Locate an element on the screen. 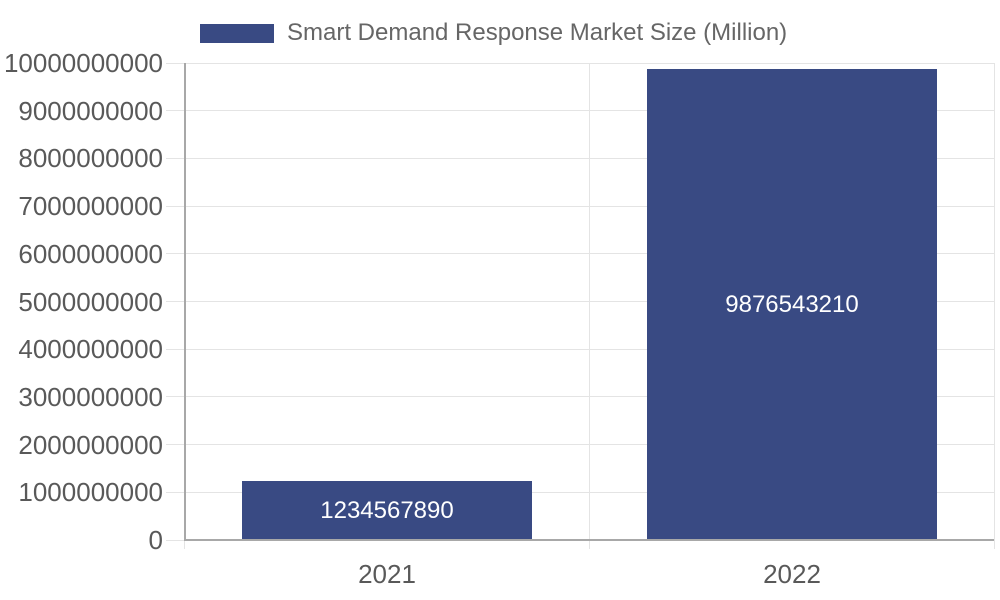 This screenshot has height=600, width=1000. bar-value-label: 9876543210 is located at coordinates (792, 304).